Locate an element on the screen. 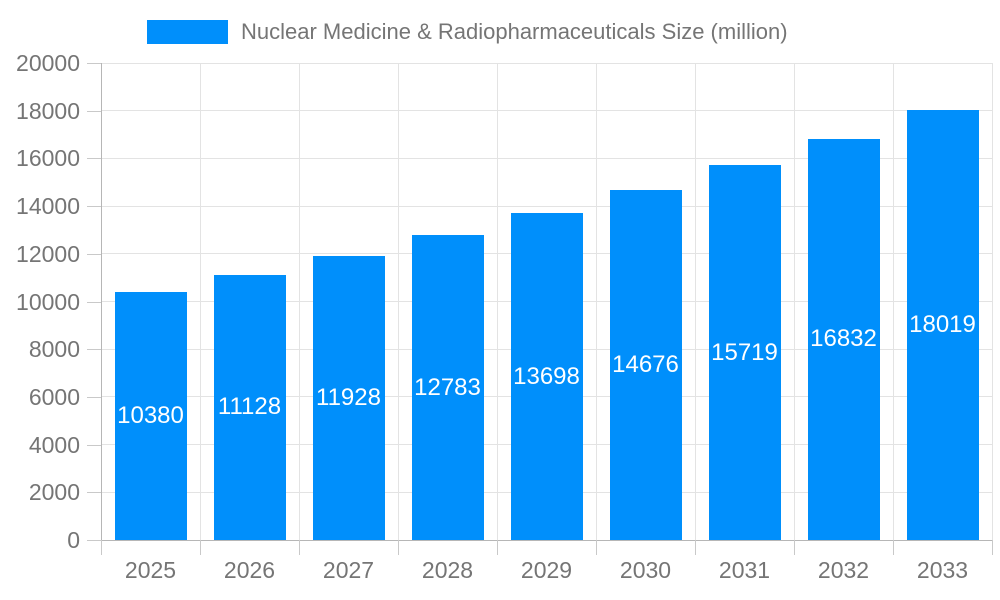 The width and height of the screenshot is (1000, 600). bar-2029: 13698 is located at coordinates (546, 376).